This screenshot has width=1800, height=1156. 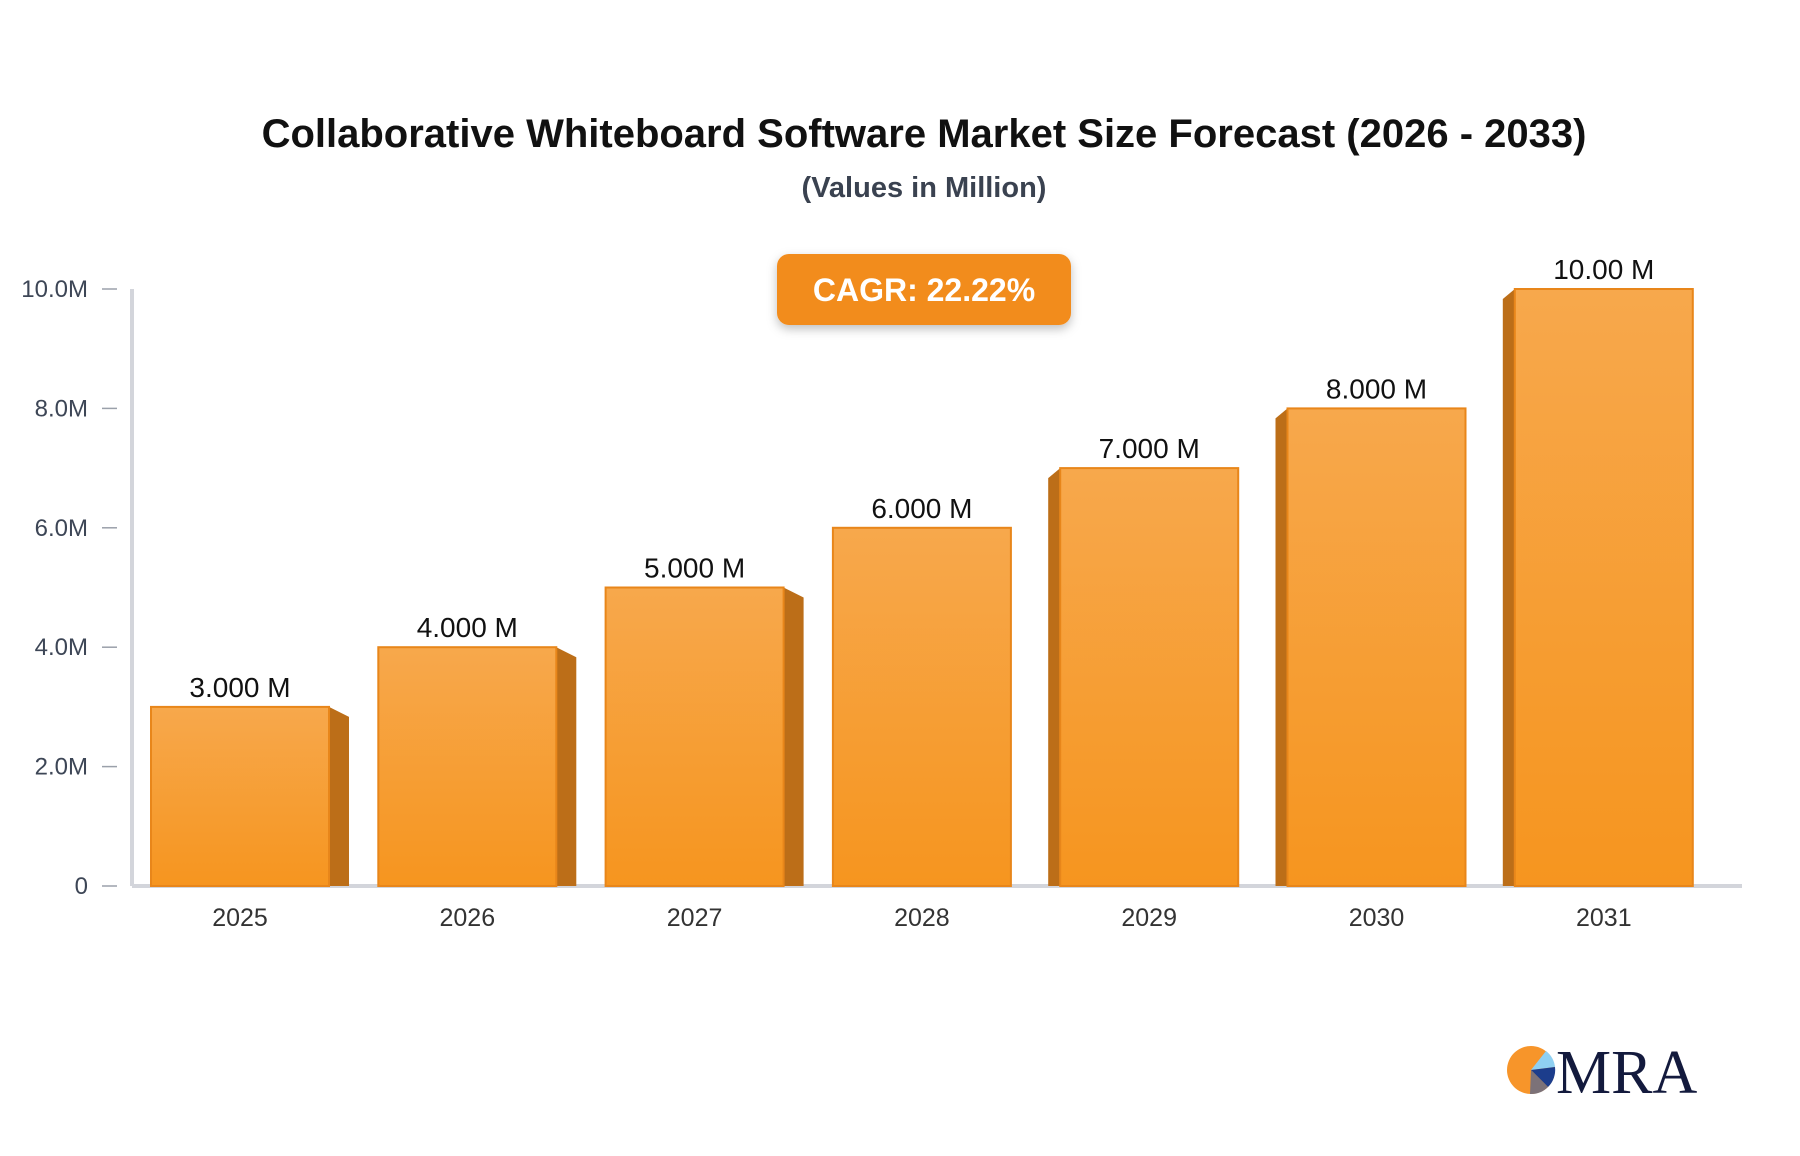 I want to click on y-tick-label: 10.0M, so click(x=54, y=289).